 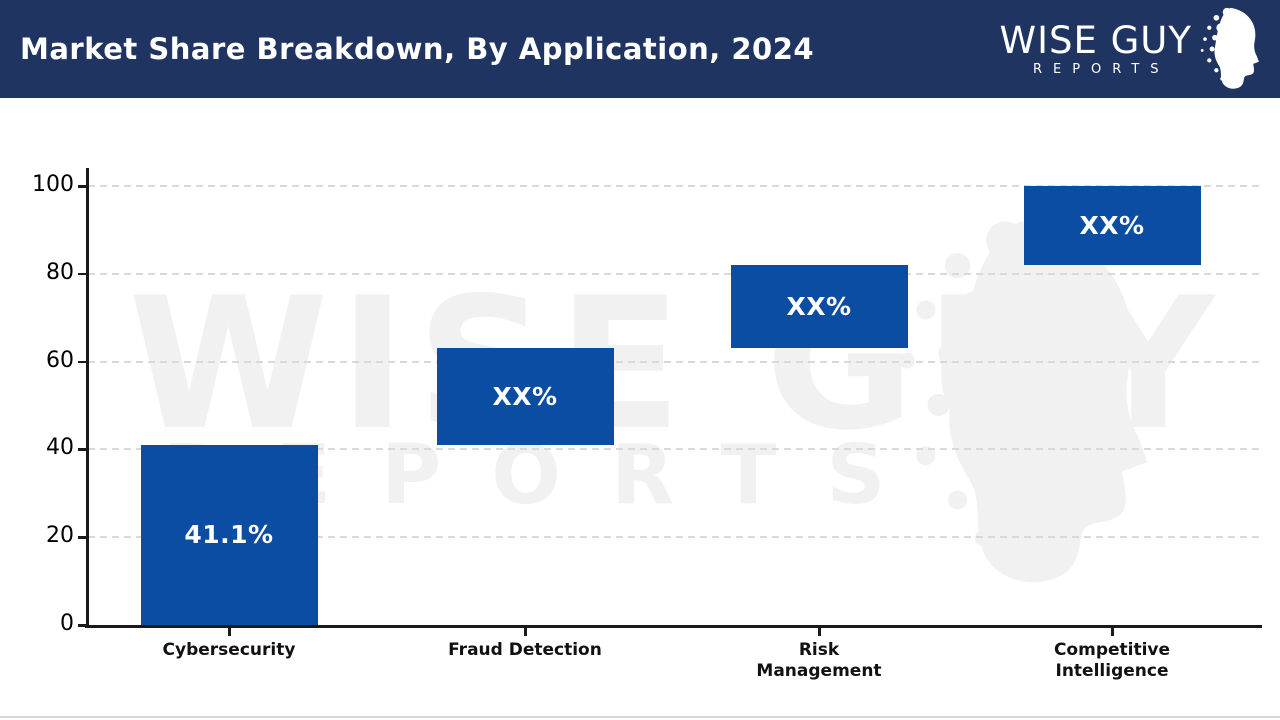 What do you see at coordinates (53, 184) in the screenshot?
I see `y-tick-label-100: 100` at bounding box center [53, 184].